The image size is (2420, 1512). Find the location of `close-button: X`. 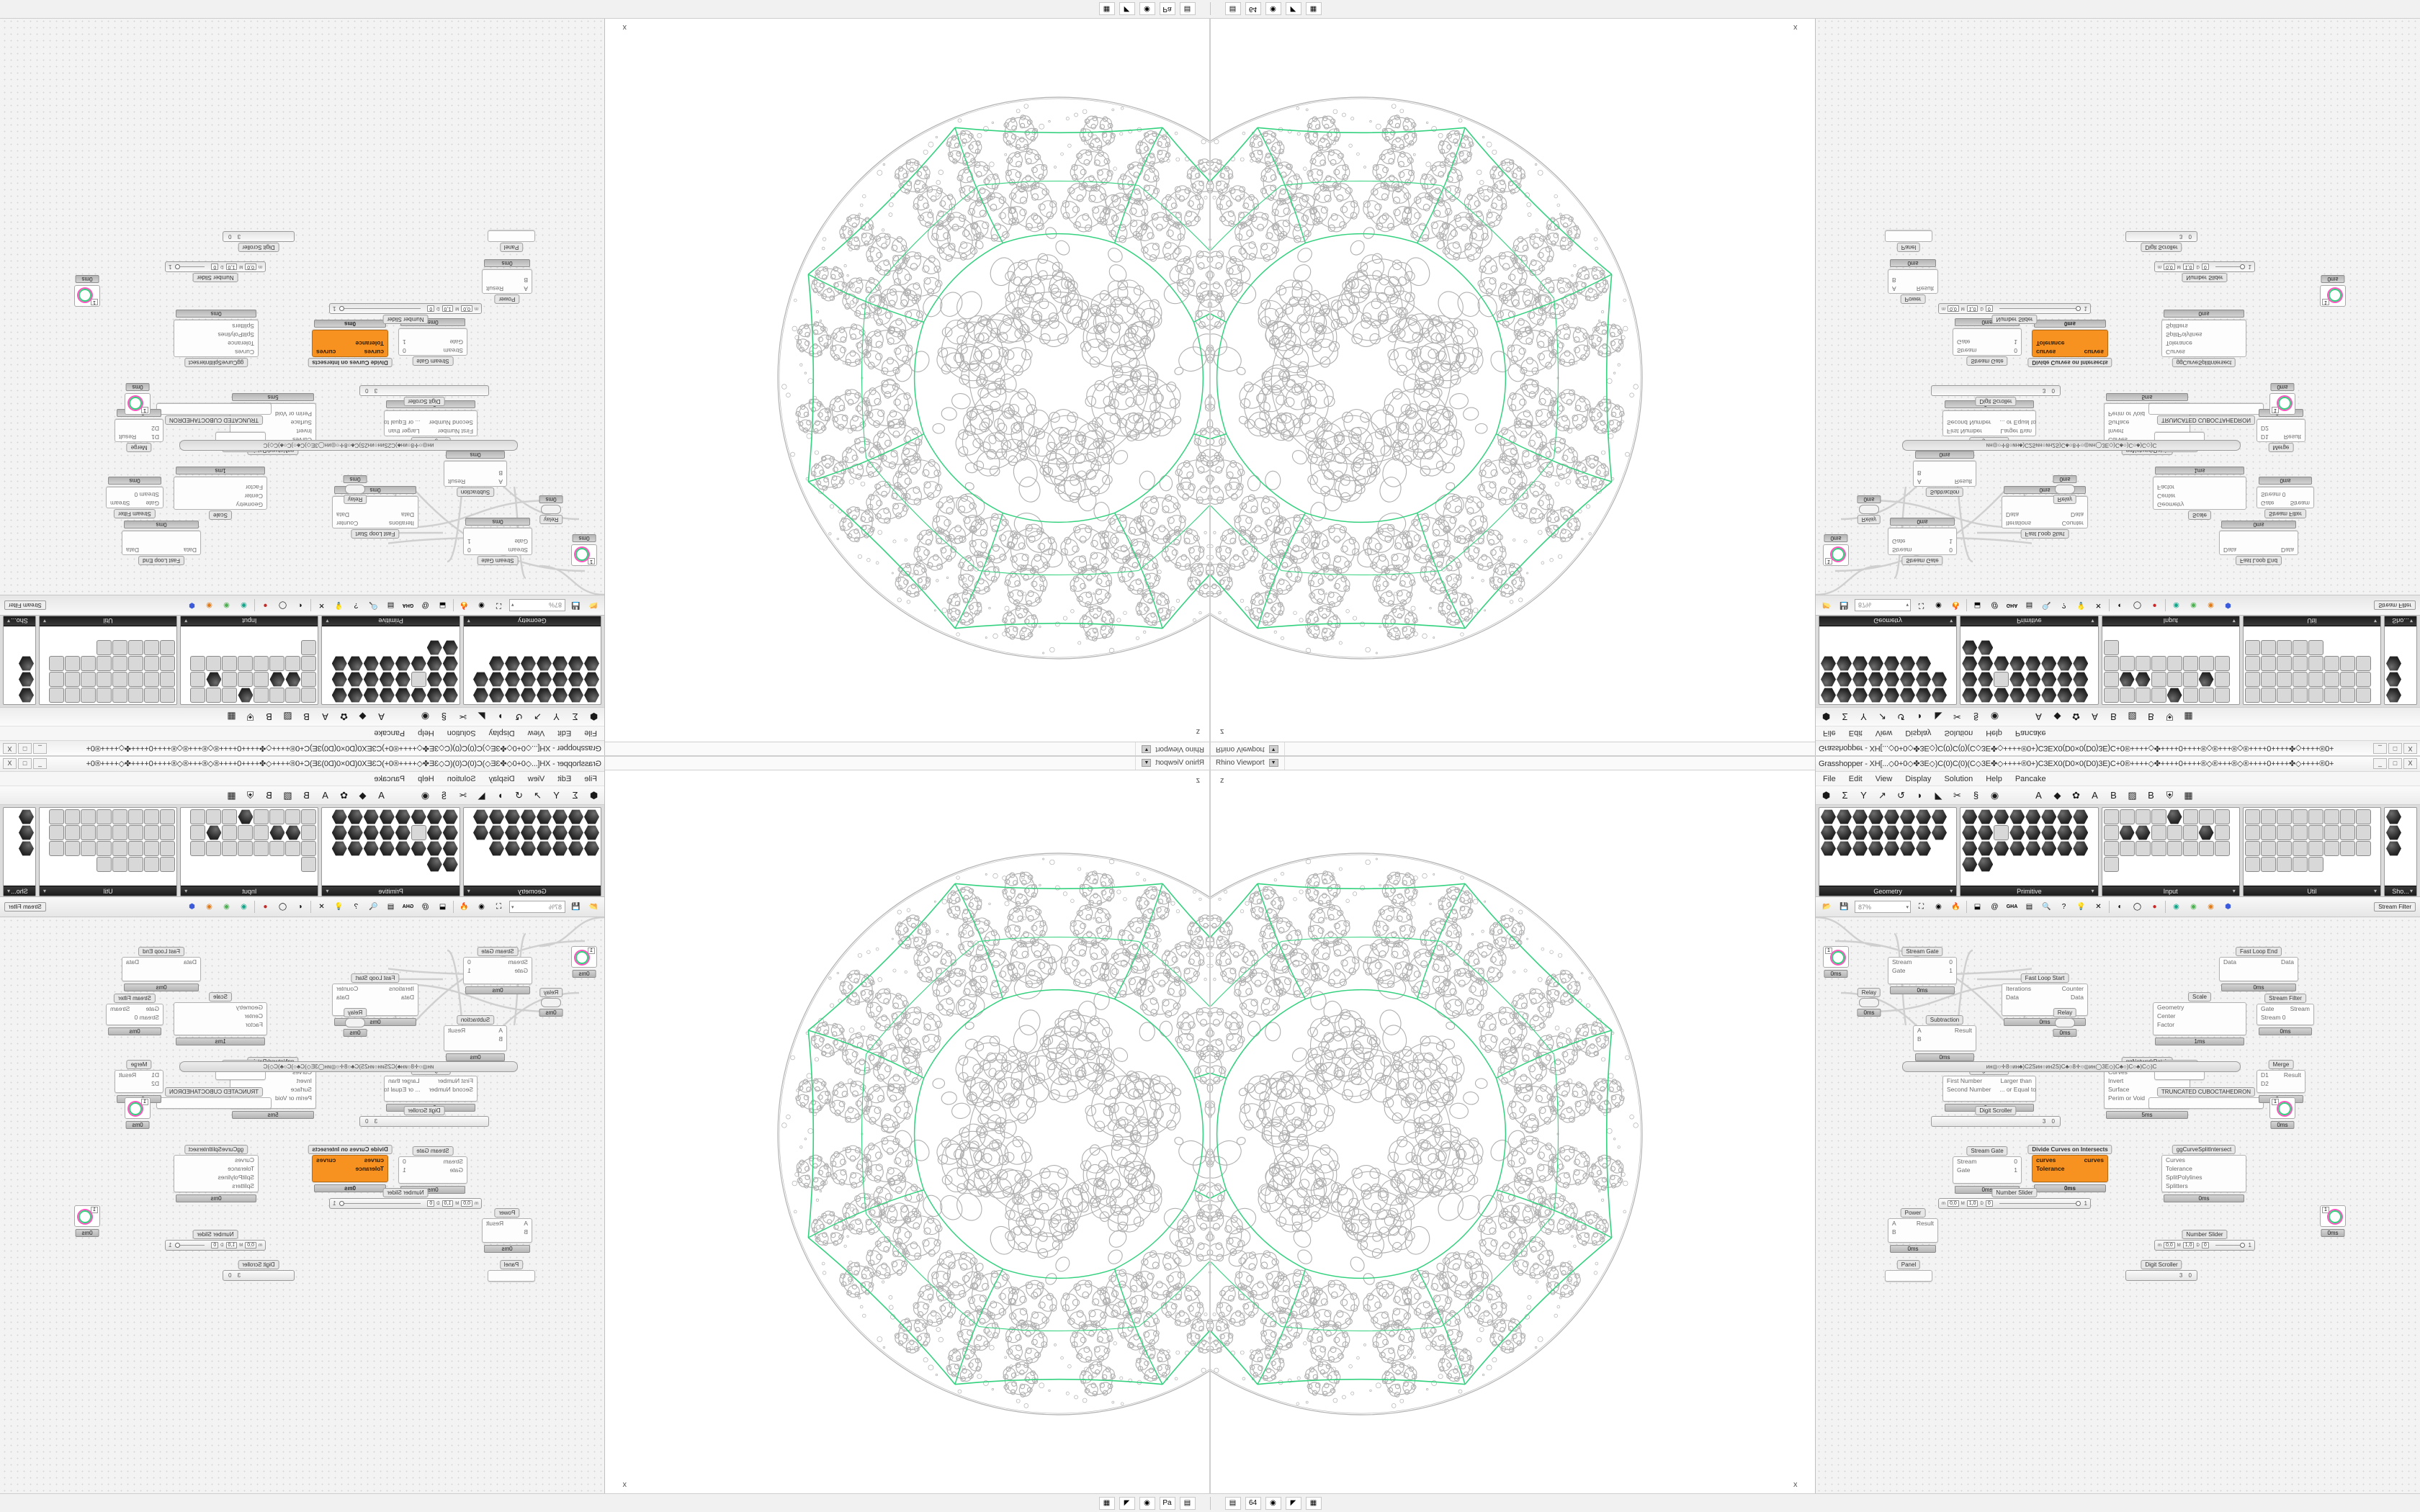

close-button: X is located at coordinates (10, 748).